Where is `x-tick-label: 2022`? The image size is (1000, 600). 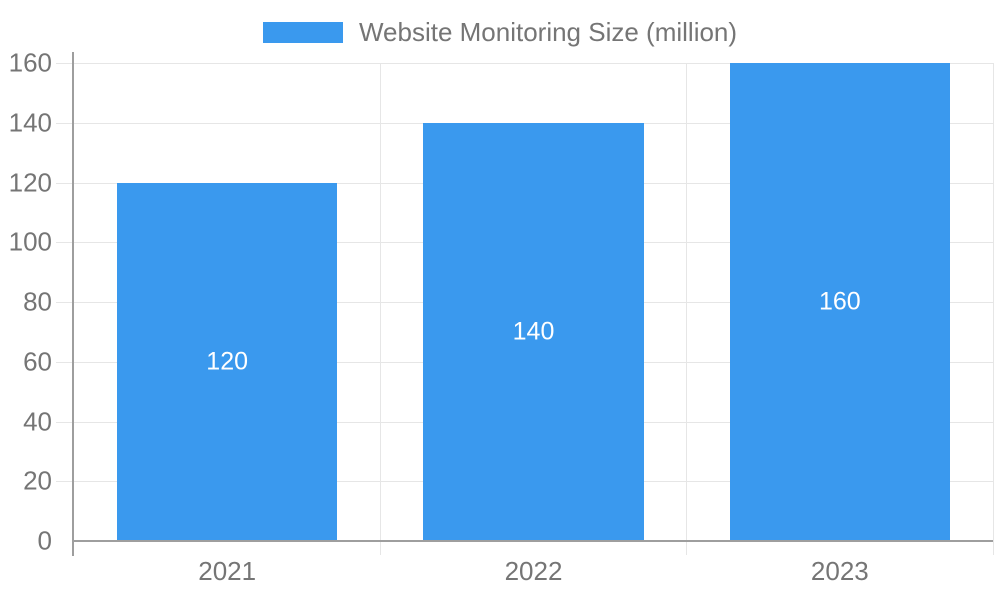
x-tick-label: 2022 is located at coordinates (533, 571).